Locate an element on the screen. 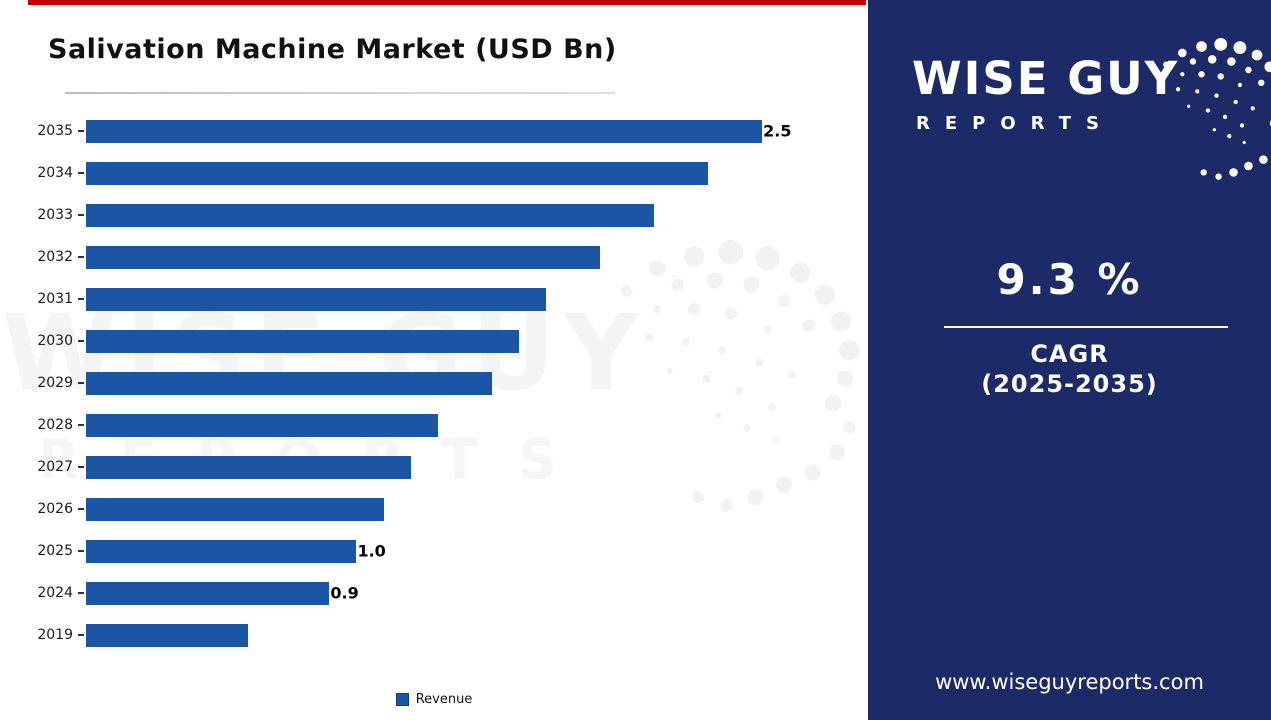 This screenshot has width=1271, height=720. axis-tick-label: 2024 is located at coordinates (55, 593).